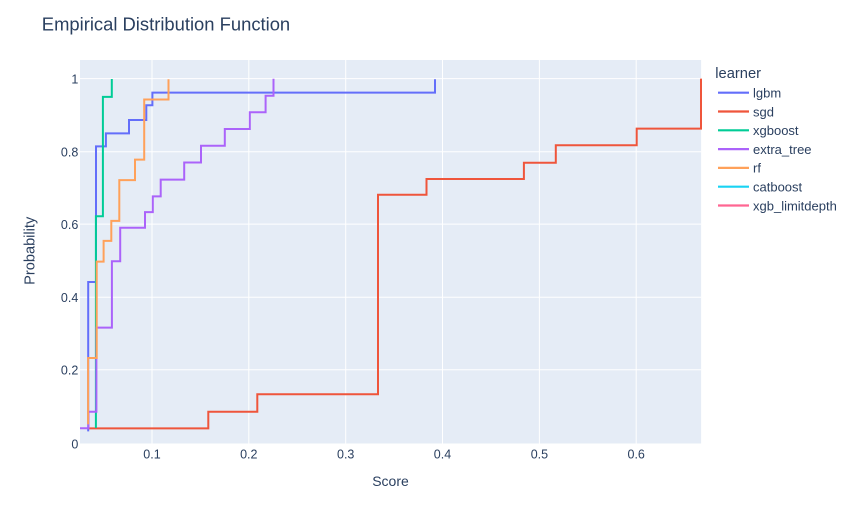 This screenshot has height=525, width=854. I want to click on svg-text: 0.8, so click(69, 153).